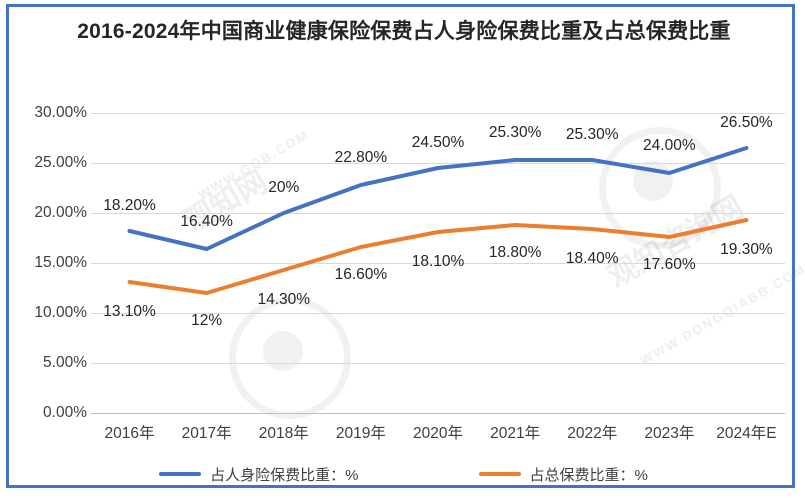  Describe the element at coordinates (360, 433) in the screenshot. I see `x-axis-tick-label: 2019年` at that location.